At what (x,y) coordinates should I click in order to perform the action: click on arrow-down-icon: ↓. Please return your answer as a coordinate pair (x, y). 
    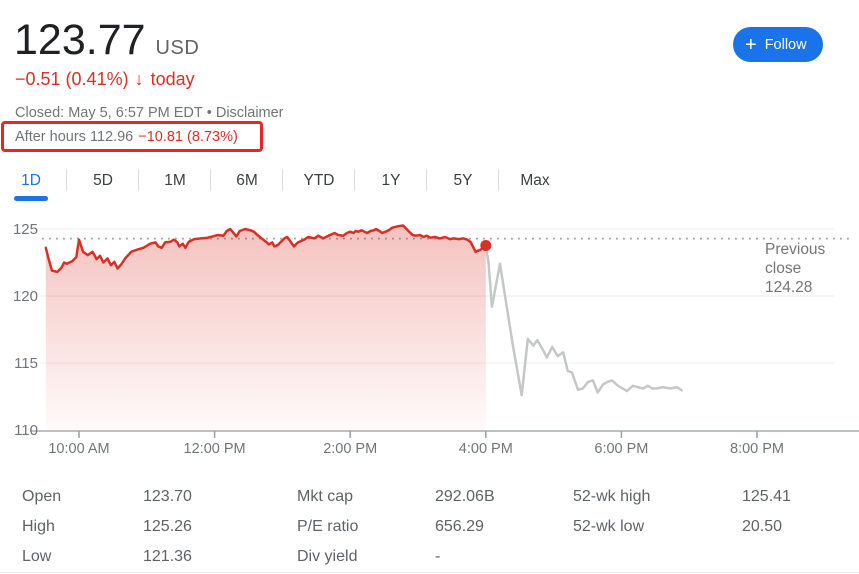
    Looking at the image, I should click on (139, 79).